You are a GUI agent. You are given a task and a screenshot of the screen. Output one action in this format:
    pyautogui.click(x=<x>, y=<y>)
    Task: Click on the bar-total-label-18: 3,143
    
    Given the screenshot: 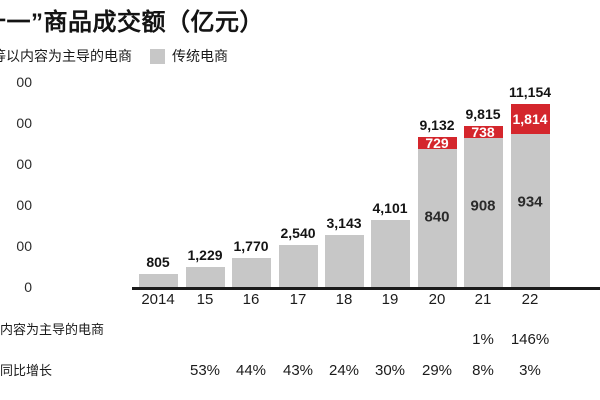 What is the action you would take?
    pyautogui.click(x=344, y=223)
    